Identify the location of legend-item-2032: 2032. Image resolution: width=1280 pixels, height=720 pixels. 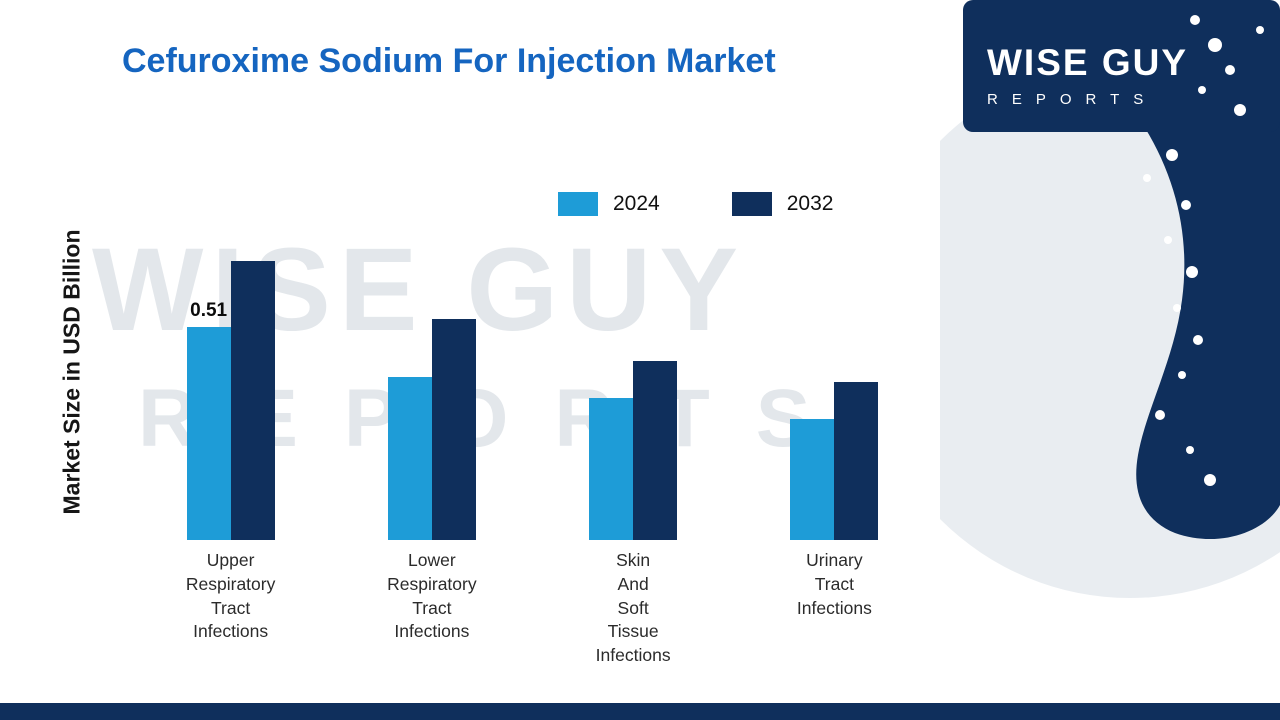
(782, 204).